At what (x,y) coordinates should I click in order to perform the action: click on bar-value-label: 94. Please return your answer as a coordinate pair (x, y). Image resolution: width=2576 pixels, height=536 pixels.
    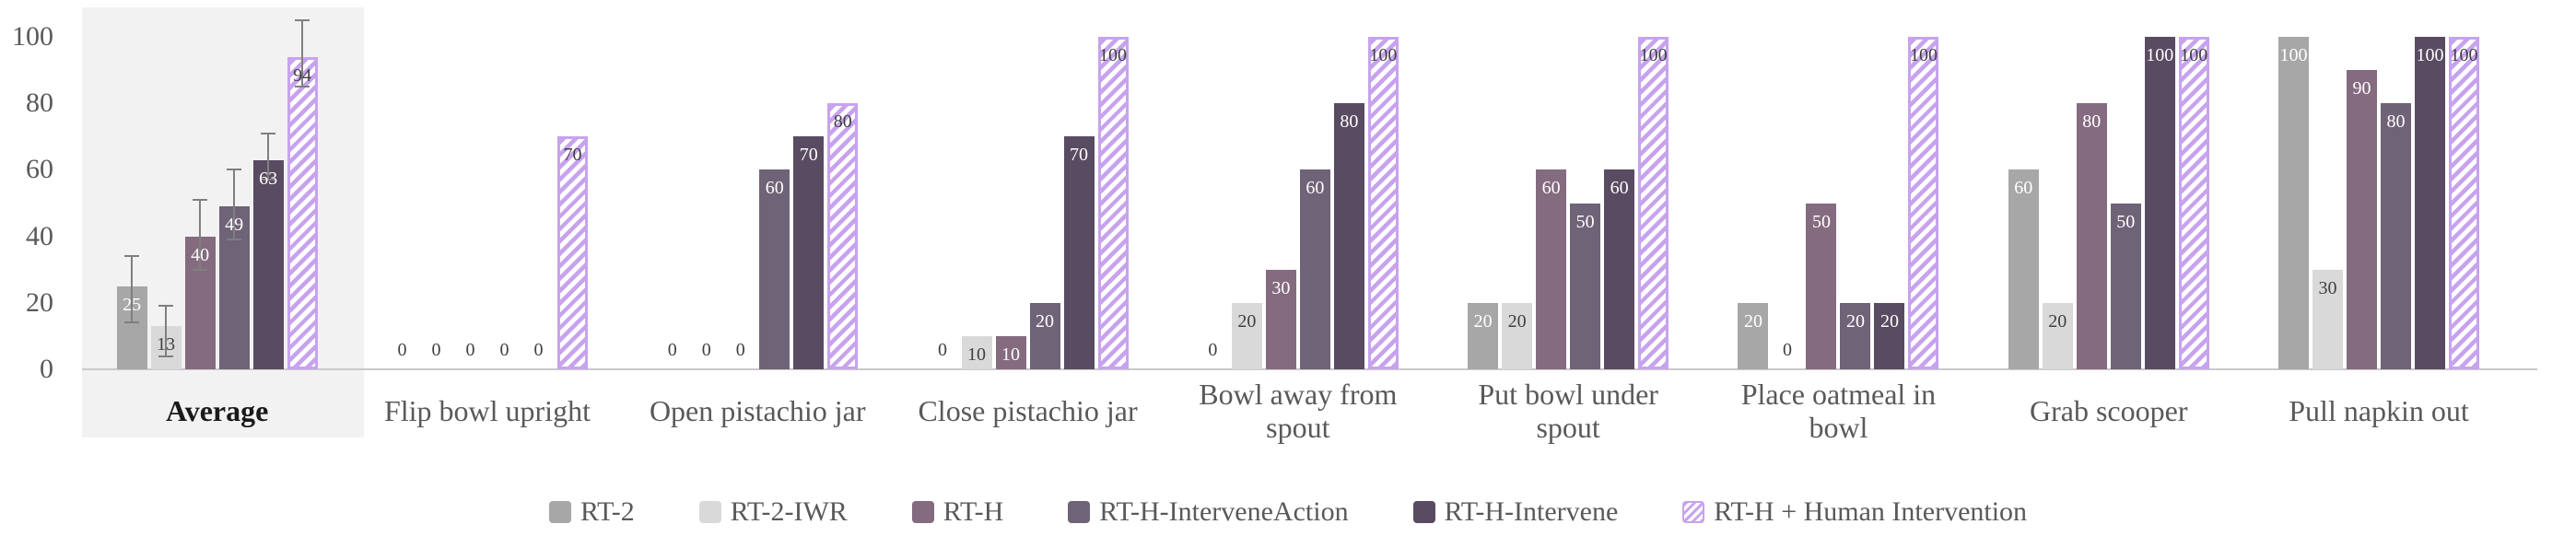
    Looking at the image, I should click on (302, 75).